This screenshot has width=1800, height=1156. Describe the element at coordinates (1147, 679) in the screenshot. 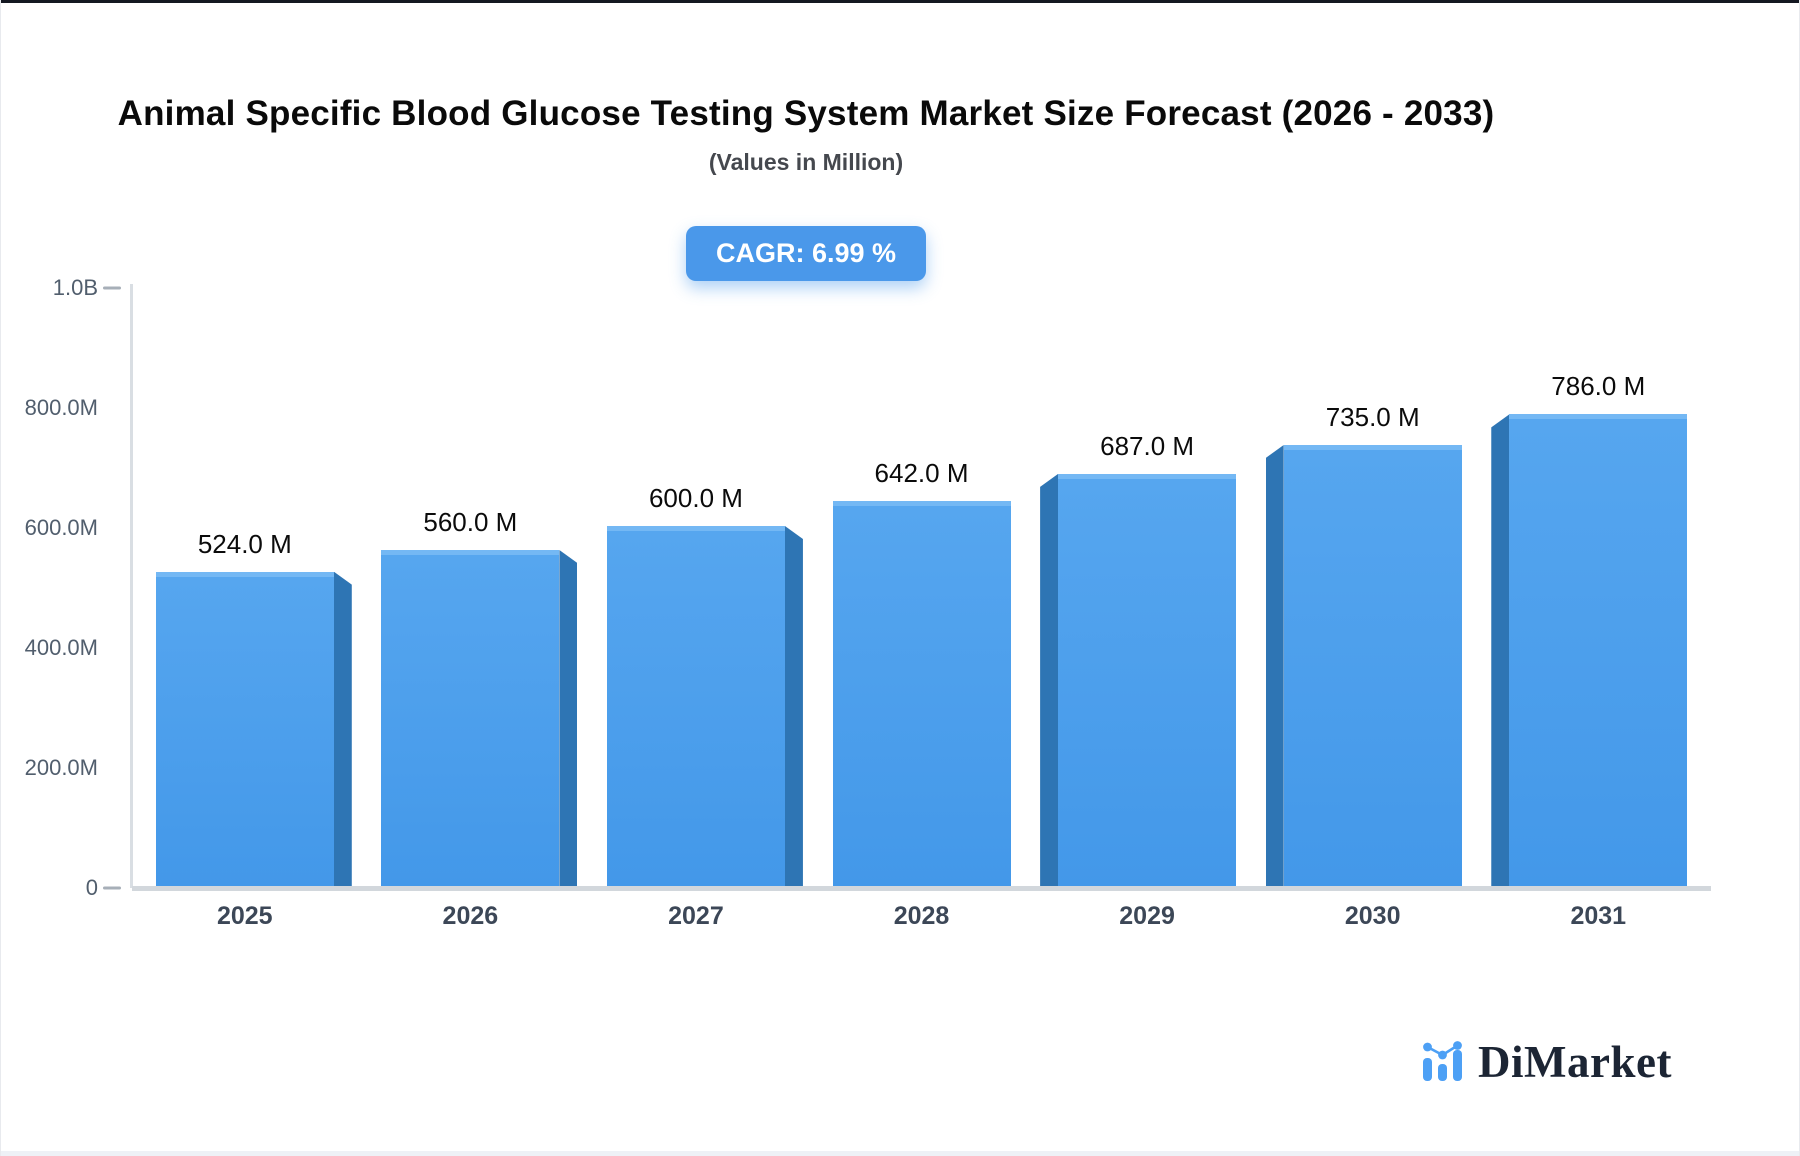

I see `bar-2029` at that location.